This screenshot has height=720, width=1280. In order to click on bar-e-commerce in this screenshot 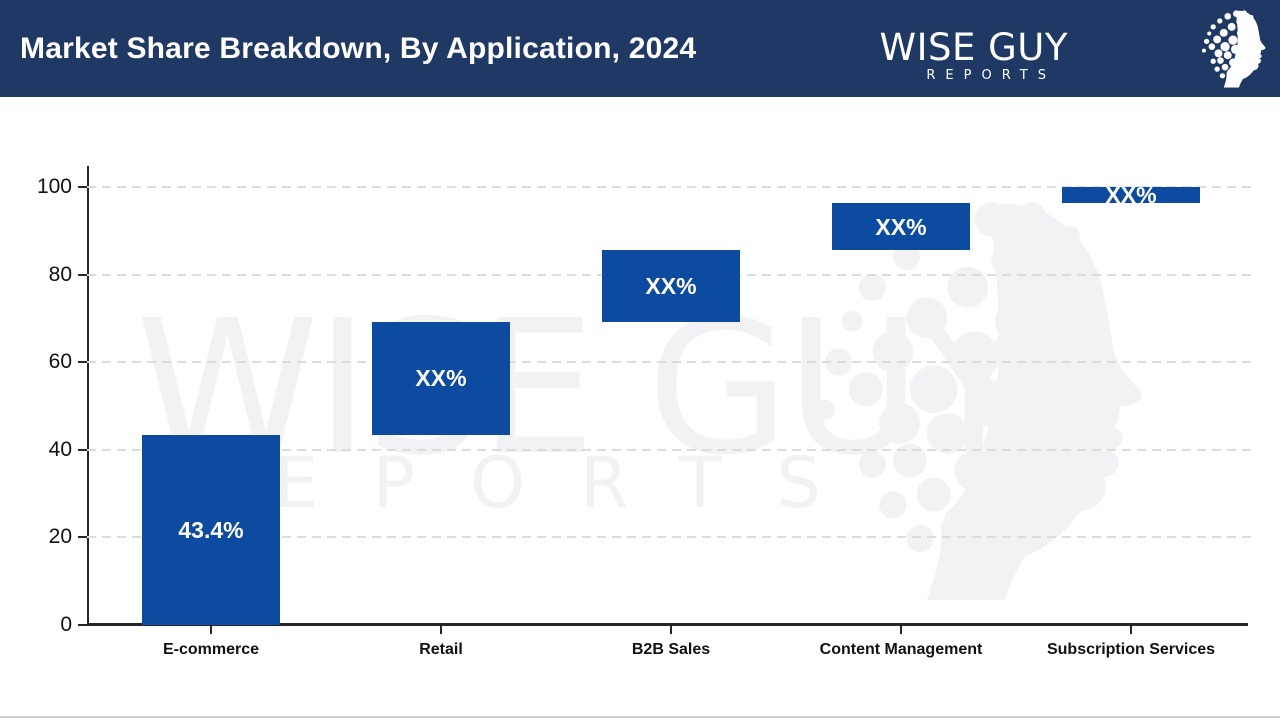, I will do `click(211, 529)`.